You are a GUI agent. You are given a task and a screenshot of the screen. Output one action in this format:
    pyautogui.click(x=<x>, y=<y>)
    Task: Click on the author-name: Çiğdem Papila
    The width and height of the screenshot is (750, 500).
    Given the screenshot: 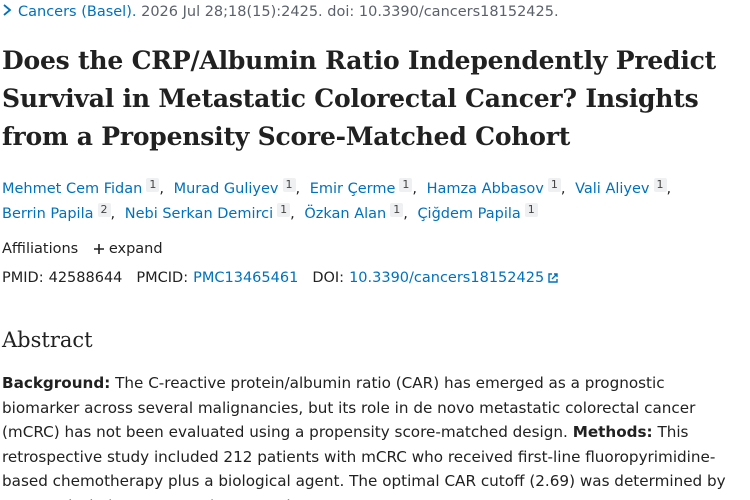 What is the action you would take?
    pyautogui.click(x=469, y=214)
    